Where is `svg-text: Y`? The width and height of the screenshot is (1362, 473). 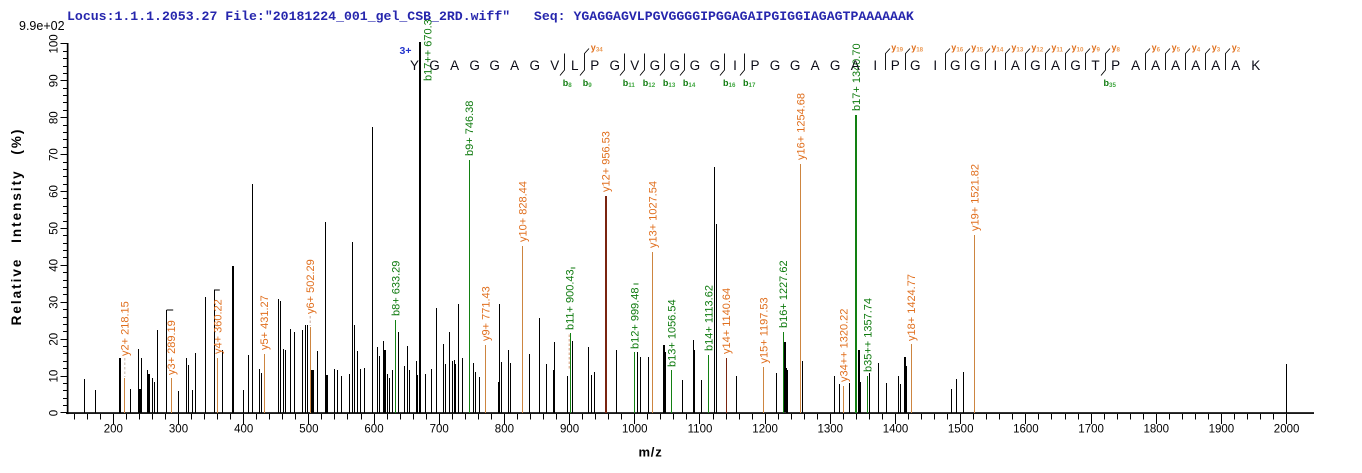
svg-text: Y is located at coordinates (414, 65).